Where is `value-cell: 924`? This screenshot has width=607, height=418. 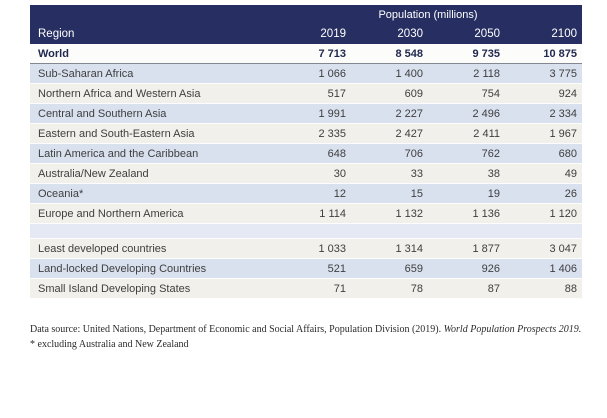 value-cell: 924 is located at coordinates (567, 93).